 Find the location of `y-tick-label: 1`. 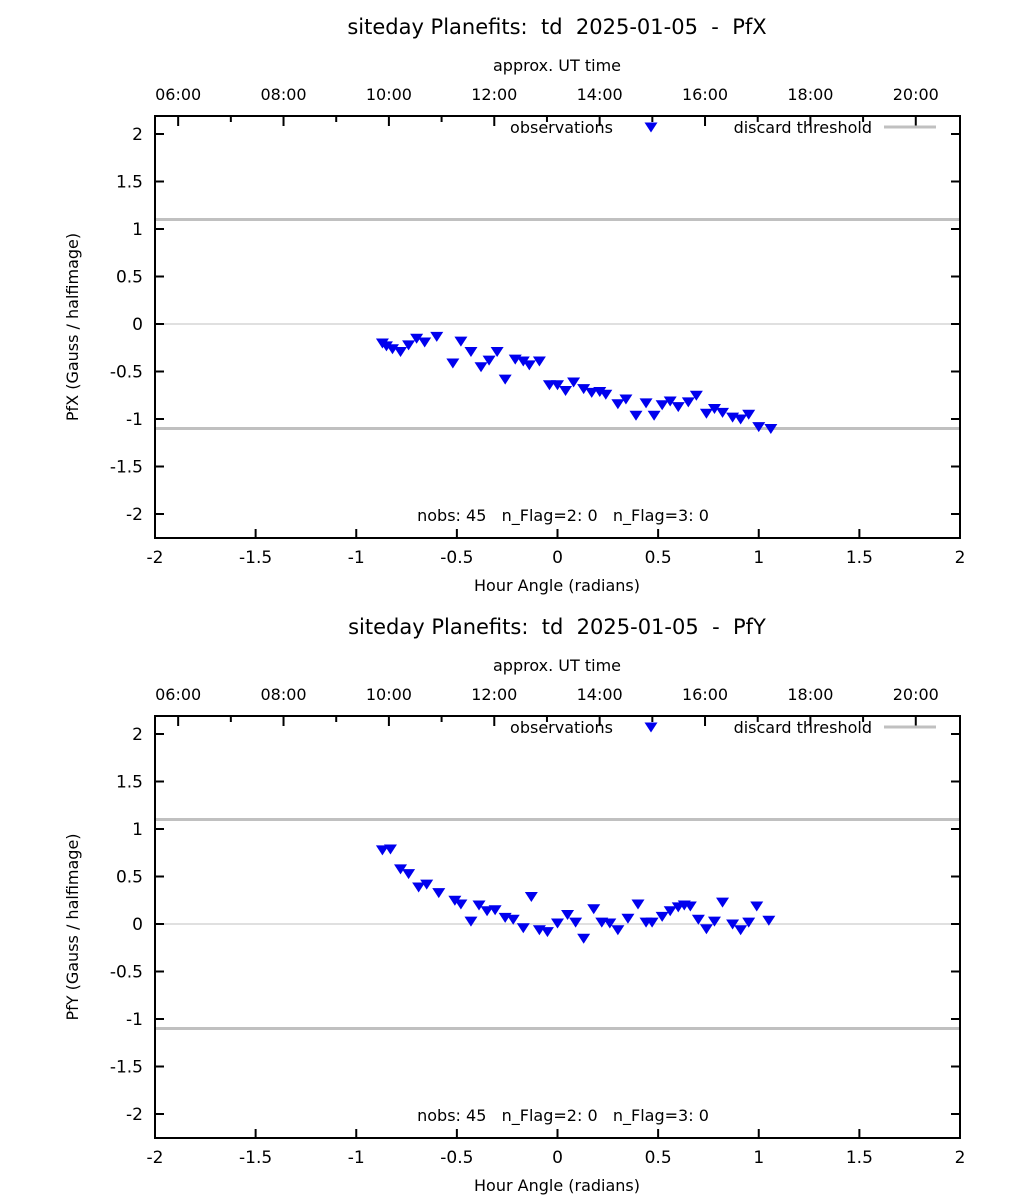

y-tick-label: 1 is located at coordinates (137, 230).